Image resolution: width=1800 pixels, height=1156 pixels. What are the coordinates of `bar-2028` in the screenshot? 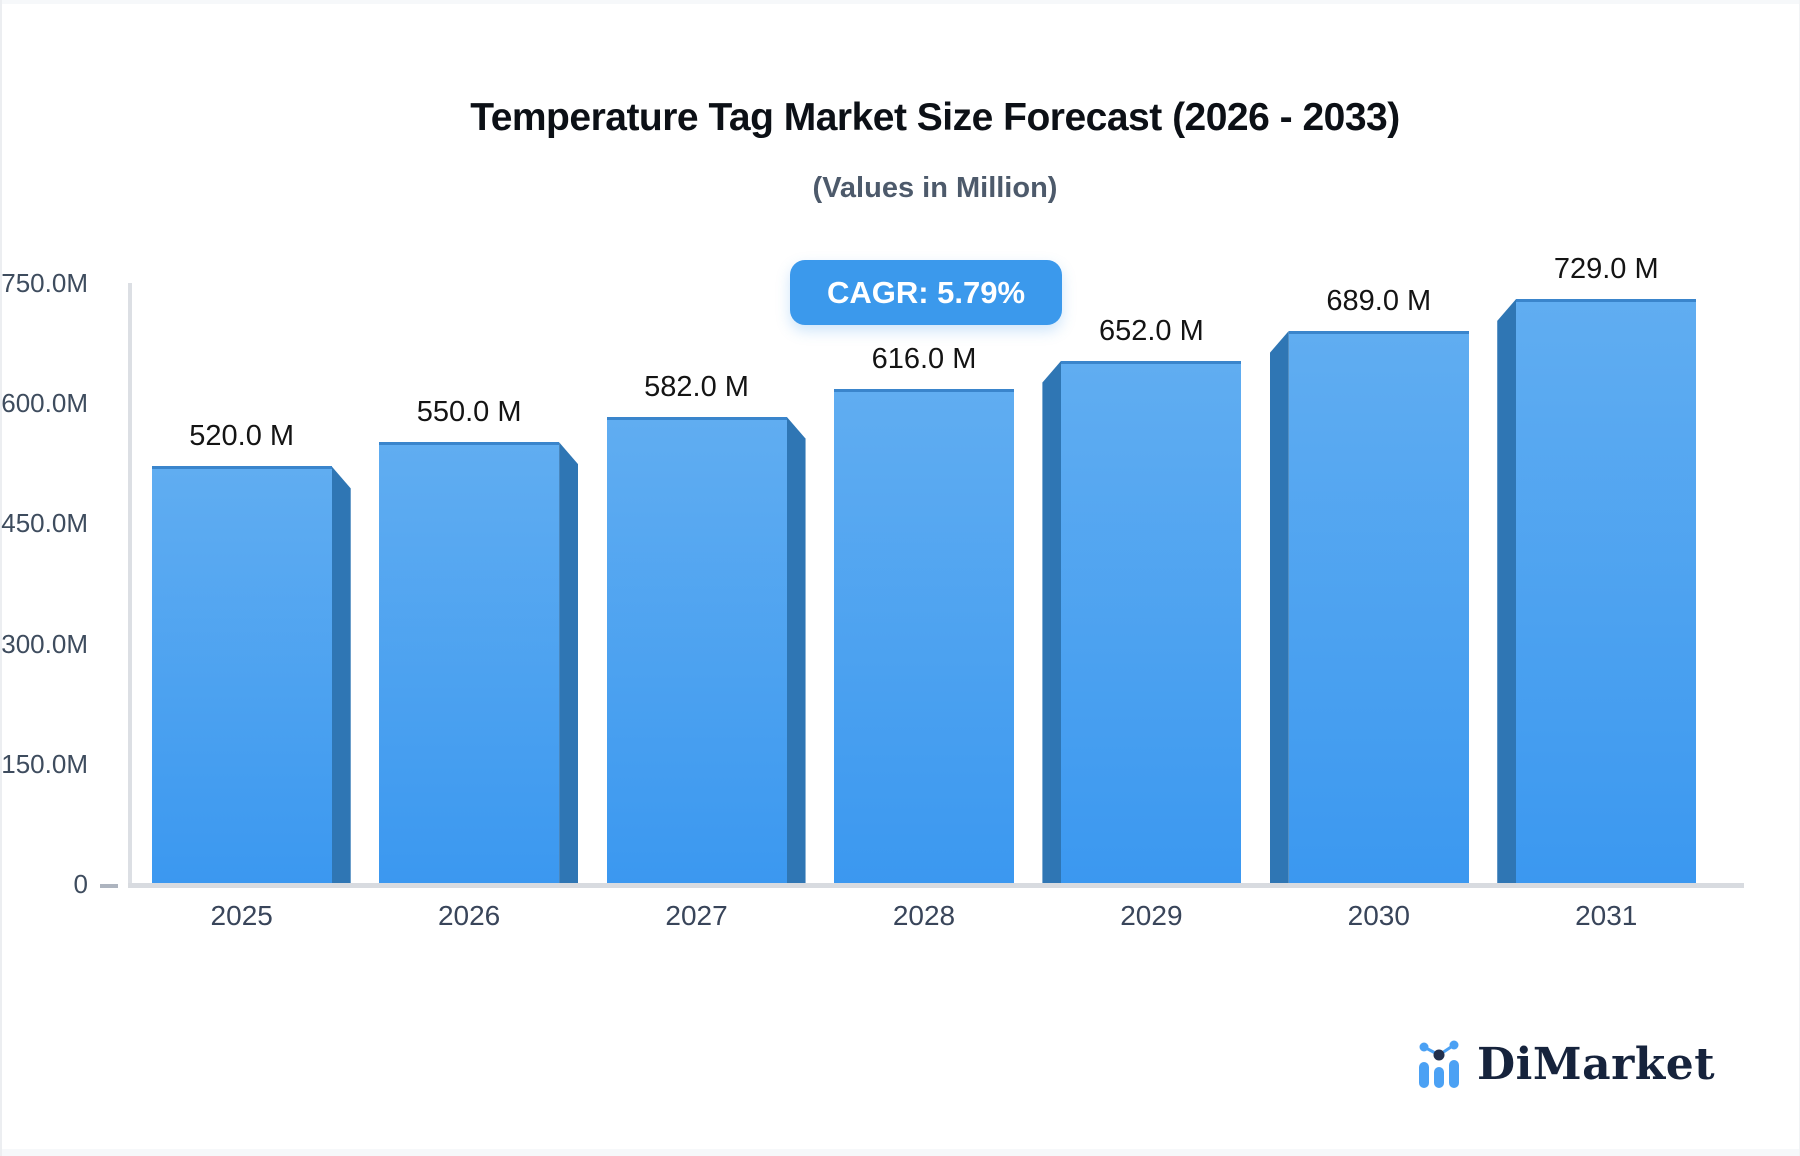 It's located at (923, 636).